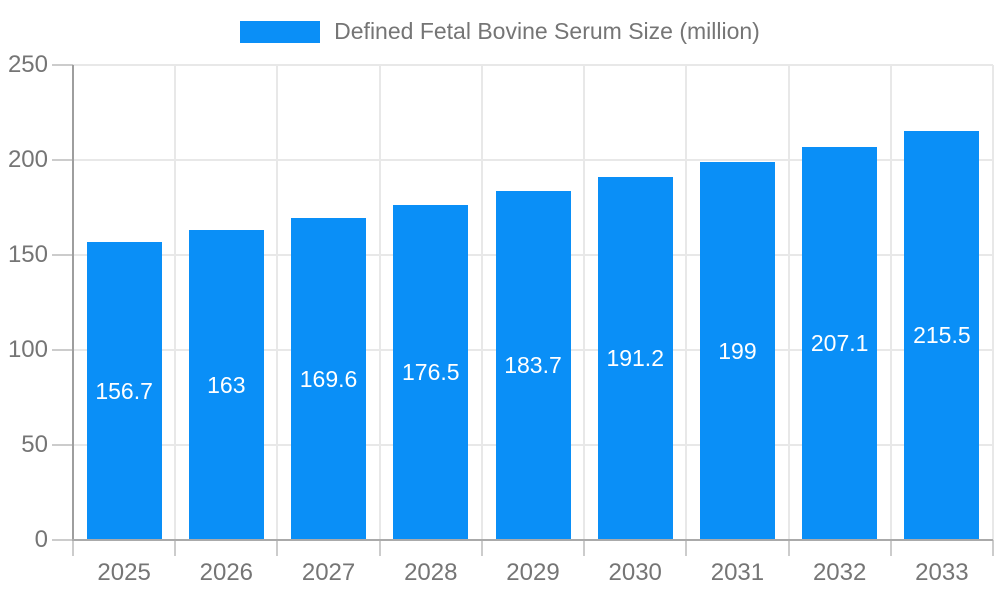 This screenshot has height=600, width=1000. What do you see at coordinates (280, 31) in the screenshot?
I see `legend-swatch` at bounding box center [280, 31].